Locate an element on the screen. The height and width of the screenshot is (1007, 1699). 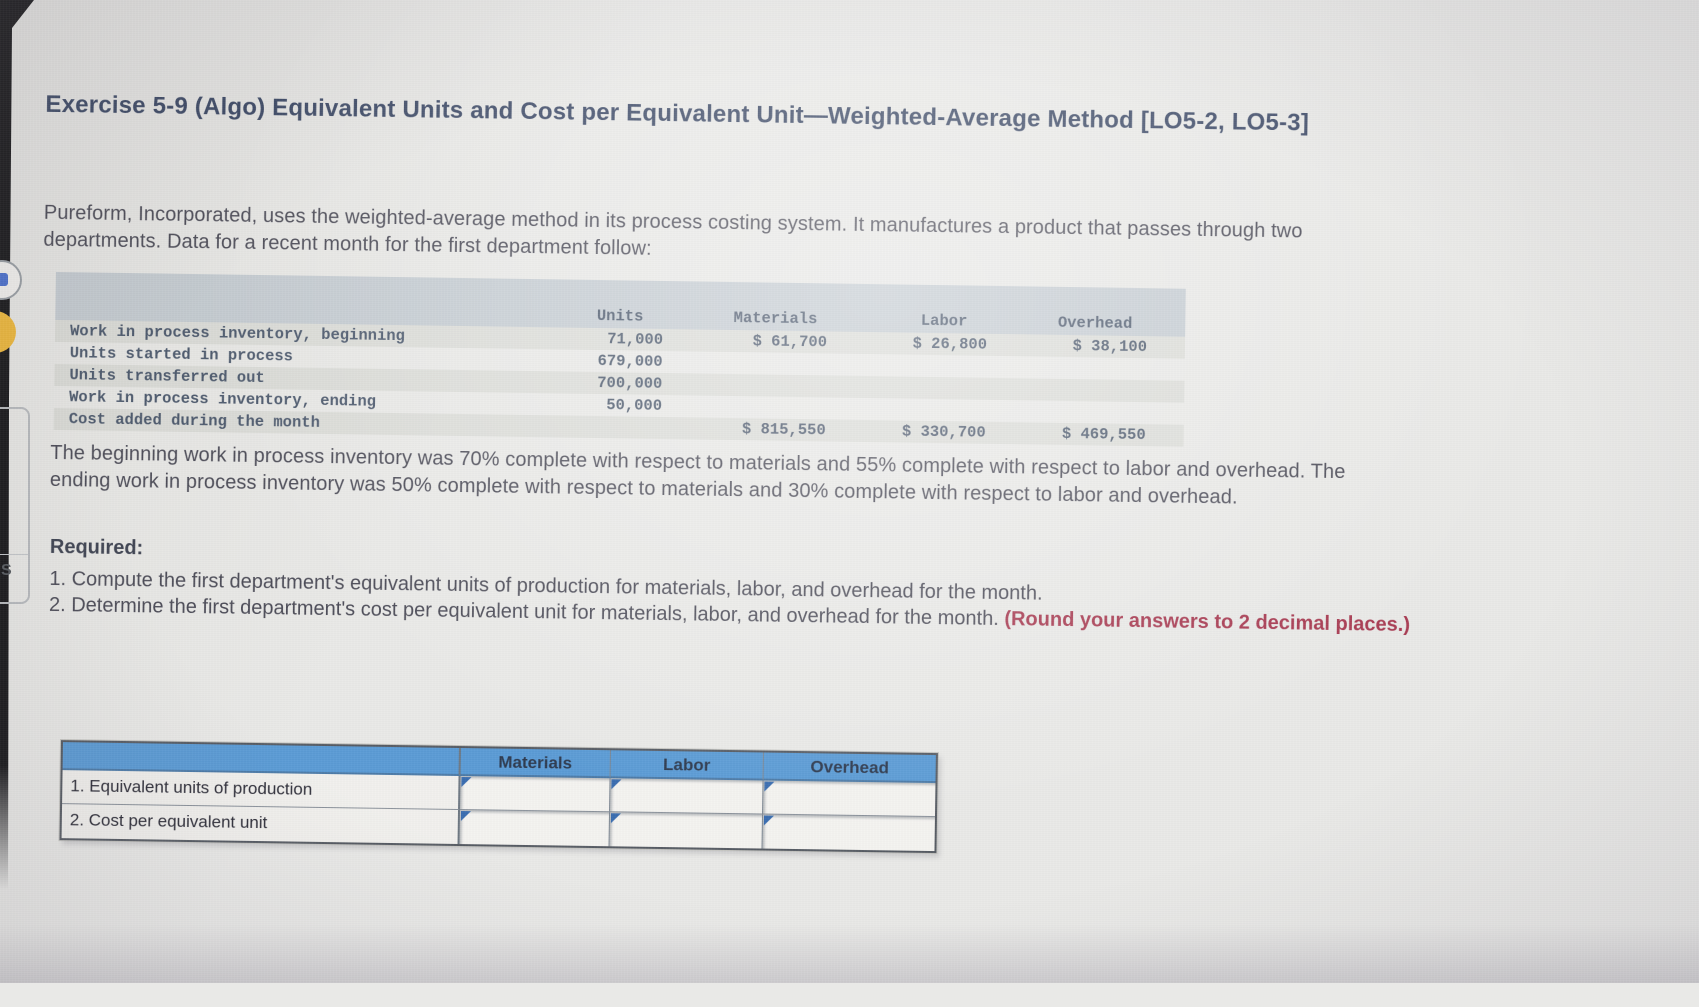
labor-value: $ 330,700 is located at coordinates (943, 432).